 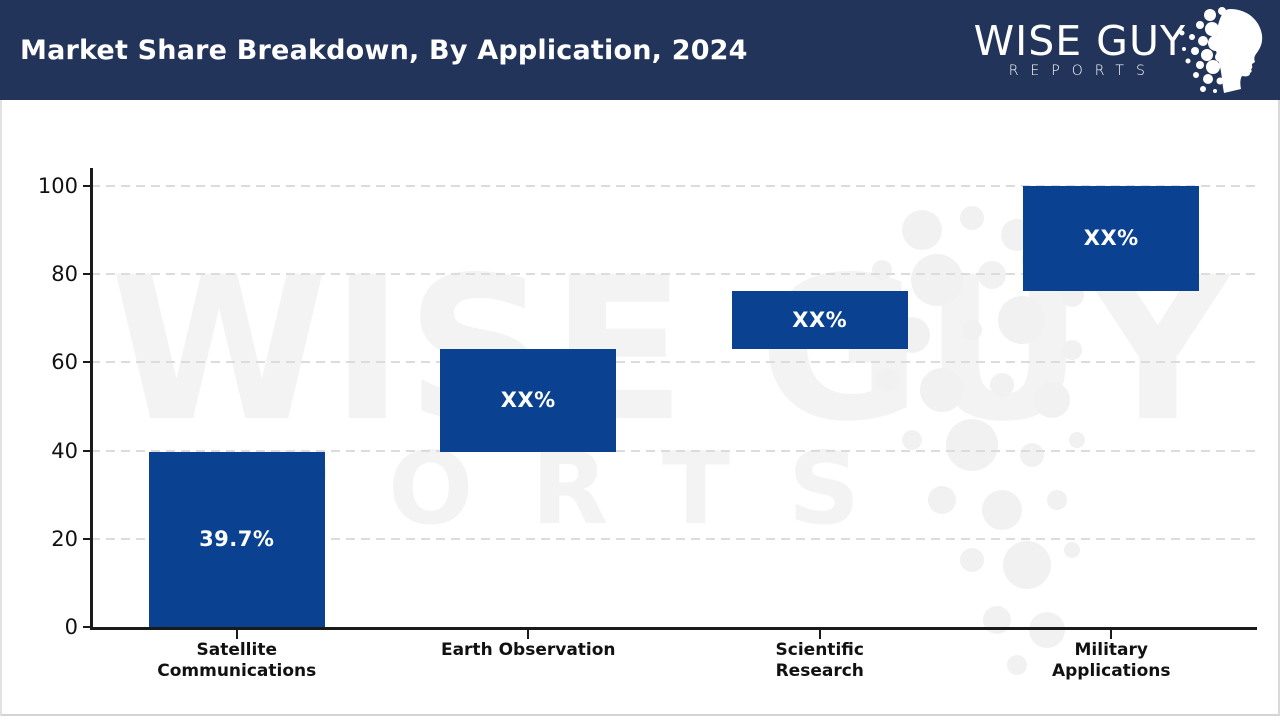 I want to click on bar-value-label: 39.7%, so click(x=237, y=539).